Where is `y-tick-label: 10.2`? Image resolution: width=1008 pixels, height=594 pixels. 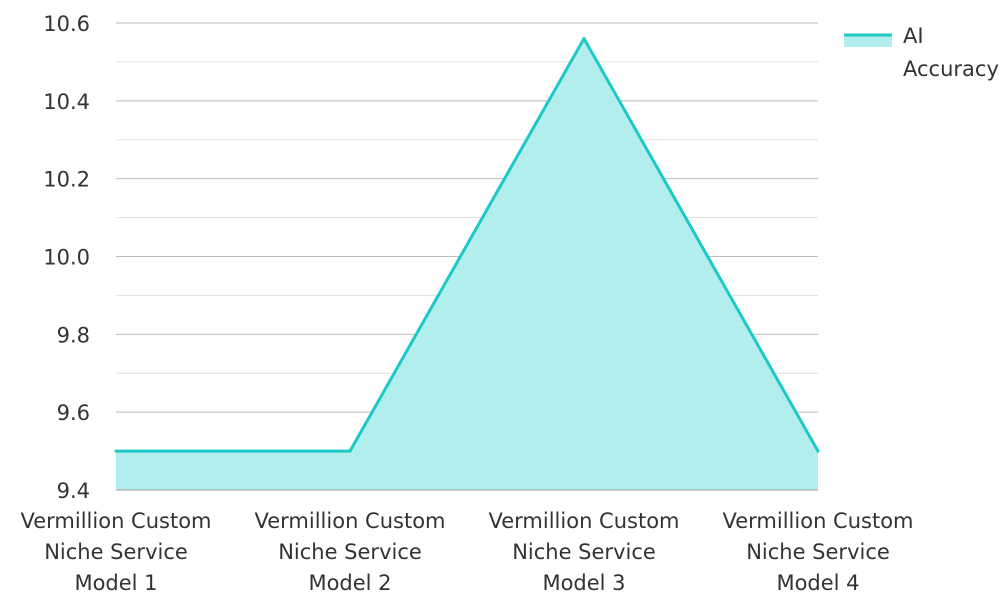 y-tick-label: 10.2 is located at coordinates (66, 180).